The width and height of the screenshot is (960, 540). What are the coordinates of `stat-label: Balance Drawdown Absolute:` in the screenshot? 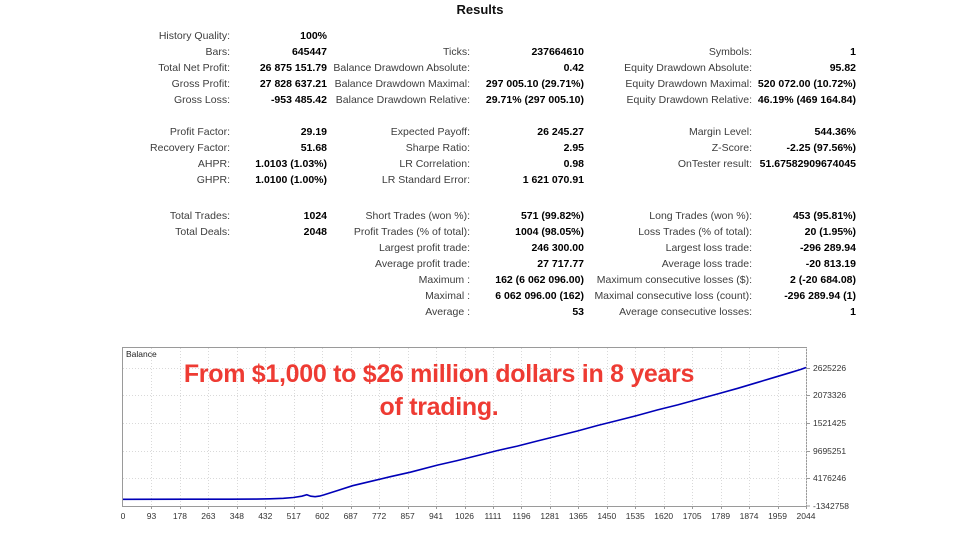 It's located at (401, 68).